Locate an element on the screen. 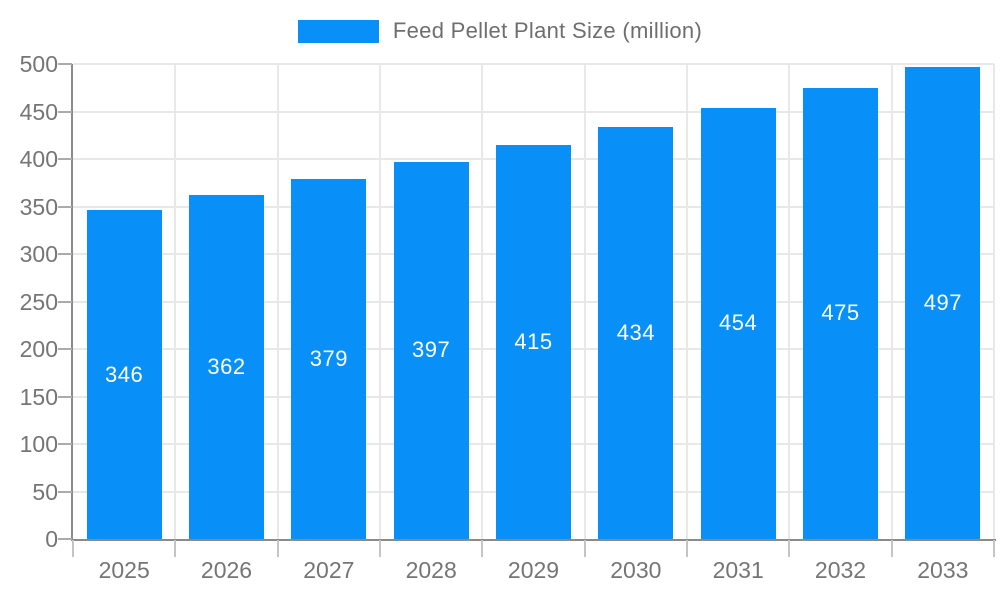 The height and width of the screenshot is (600, 1000). bar-value-label-2030: 434 is located at coordinates (635, 332).